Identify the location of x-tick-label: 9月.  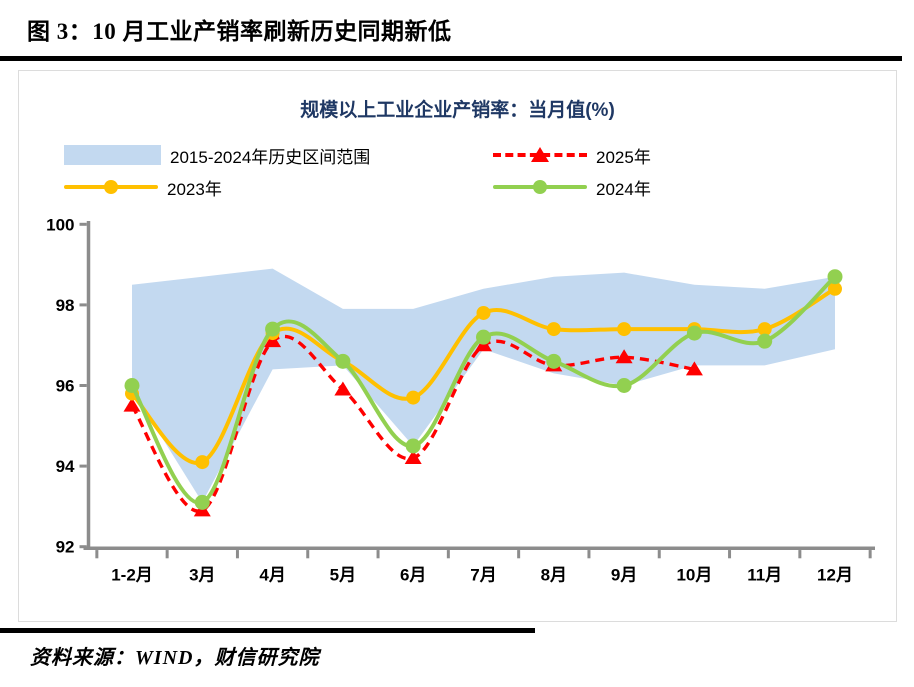
(624, 574).